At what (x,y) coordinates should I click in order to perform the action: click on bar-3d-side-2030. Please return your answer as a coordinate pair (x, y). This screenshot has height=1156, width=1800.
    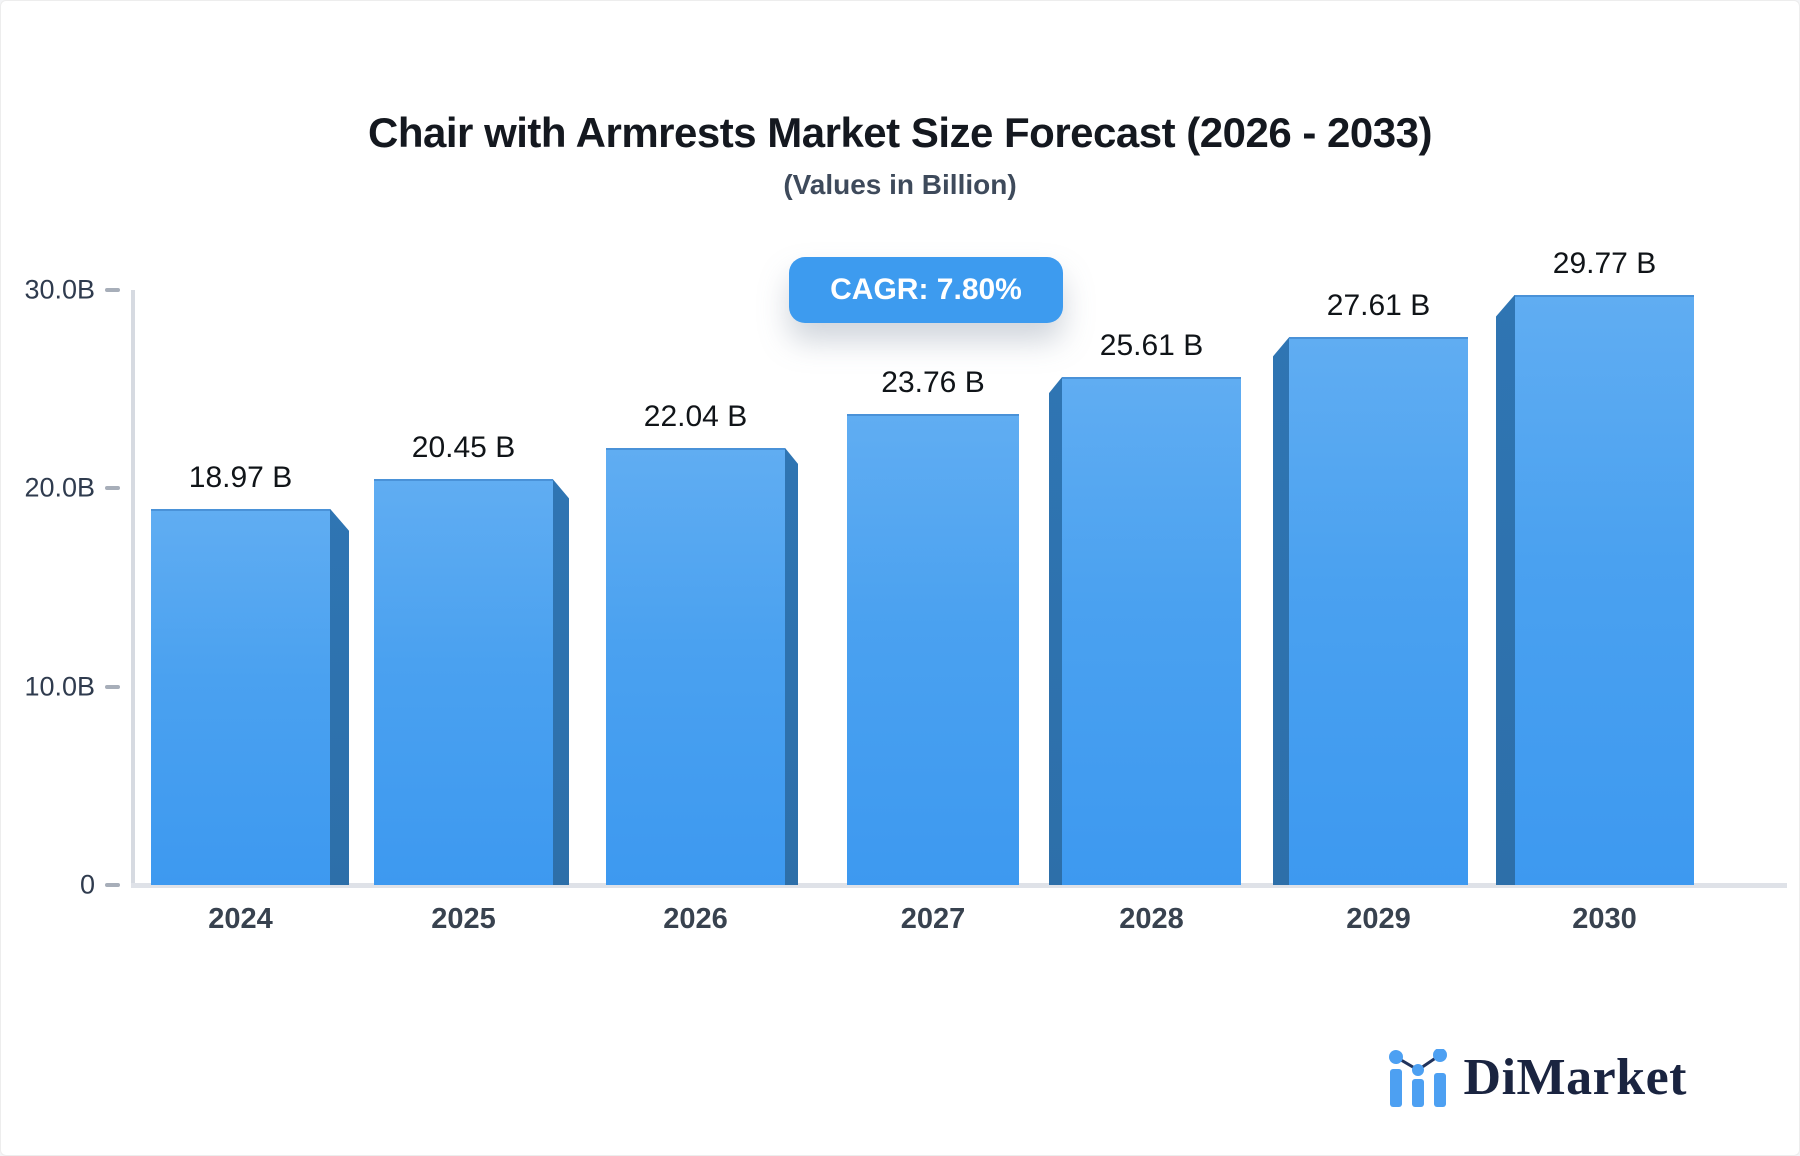
    Looking at the image, I should click on (1505, 589).